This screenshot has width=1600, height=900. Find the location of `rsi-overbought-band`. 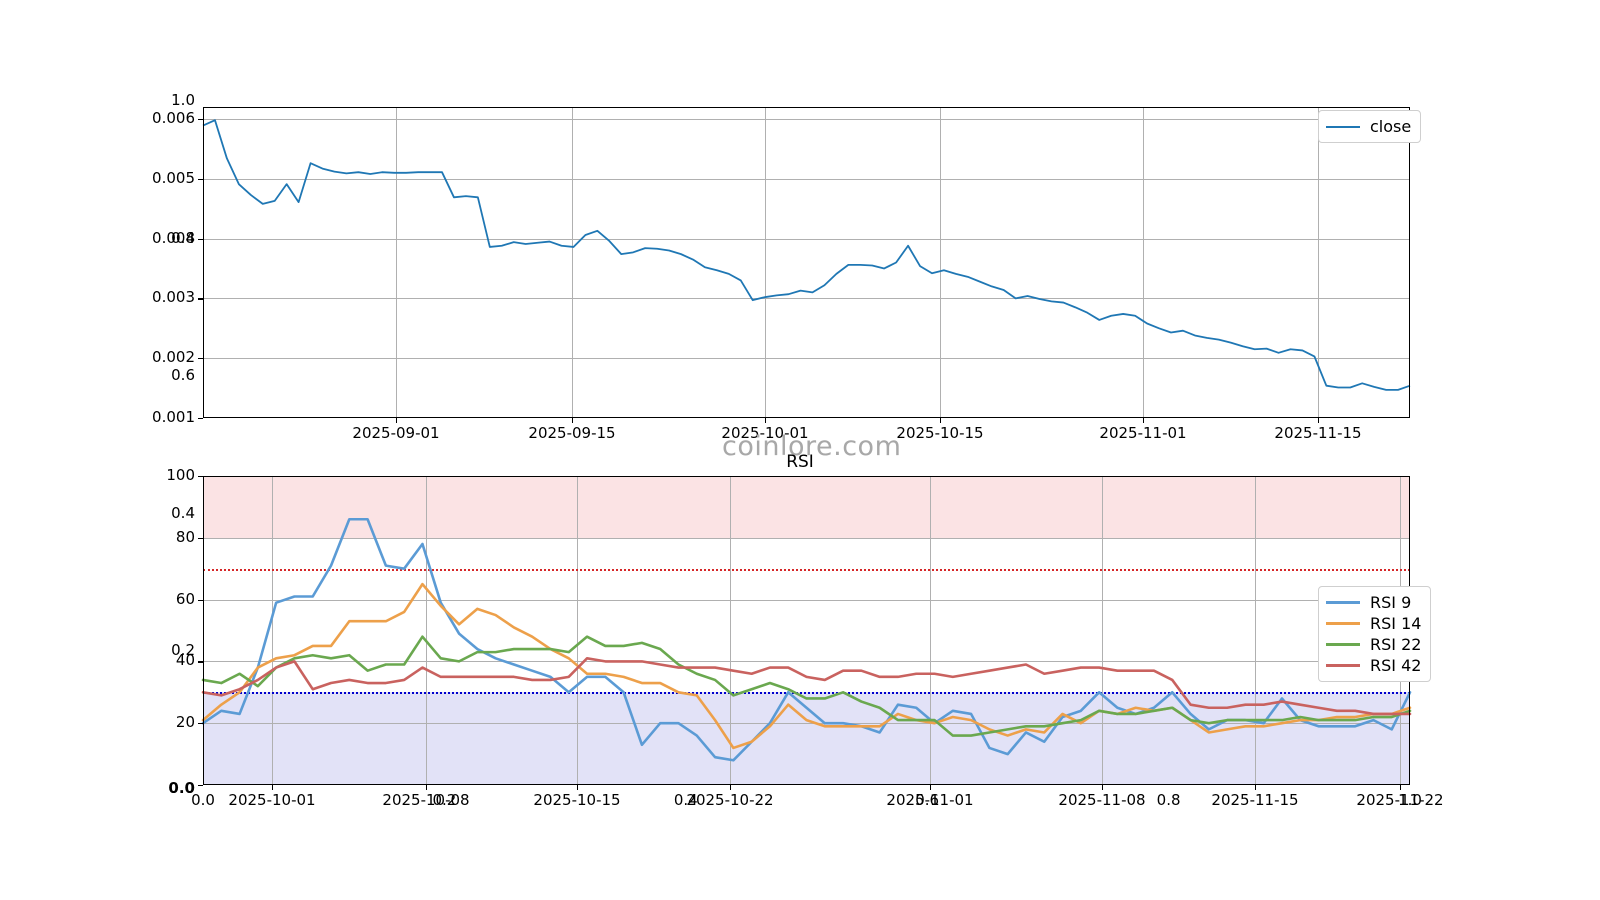

rsi-overbought-band is located at coordinates (806, 507).